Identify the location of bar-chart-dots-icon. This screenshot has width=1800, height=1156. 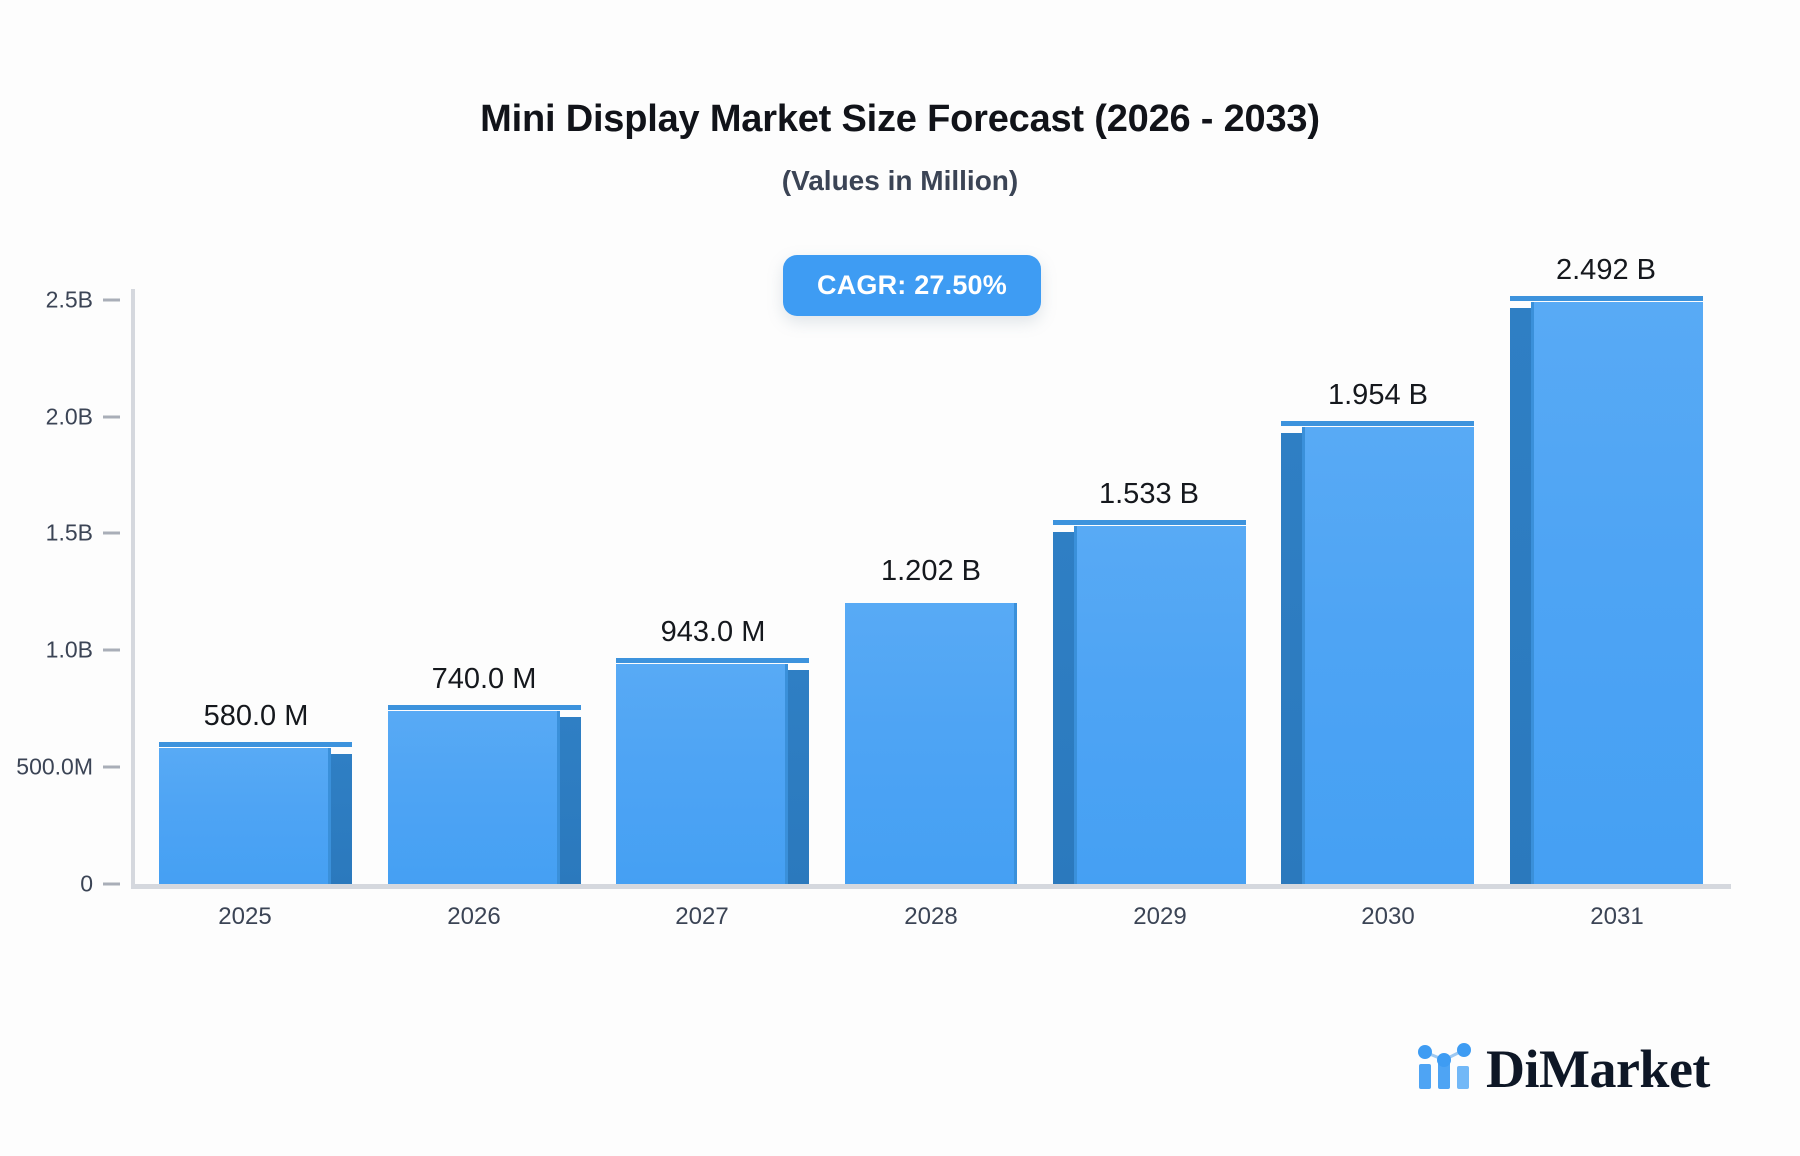
(1445, 1068).